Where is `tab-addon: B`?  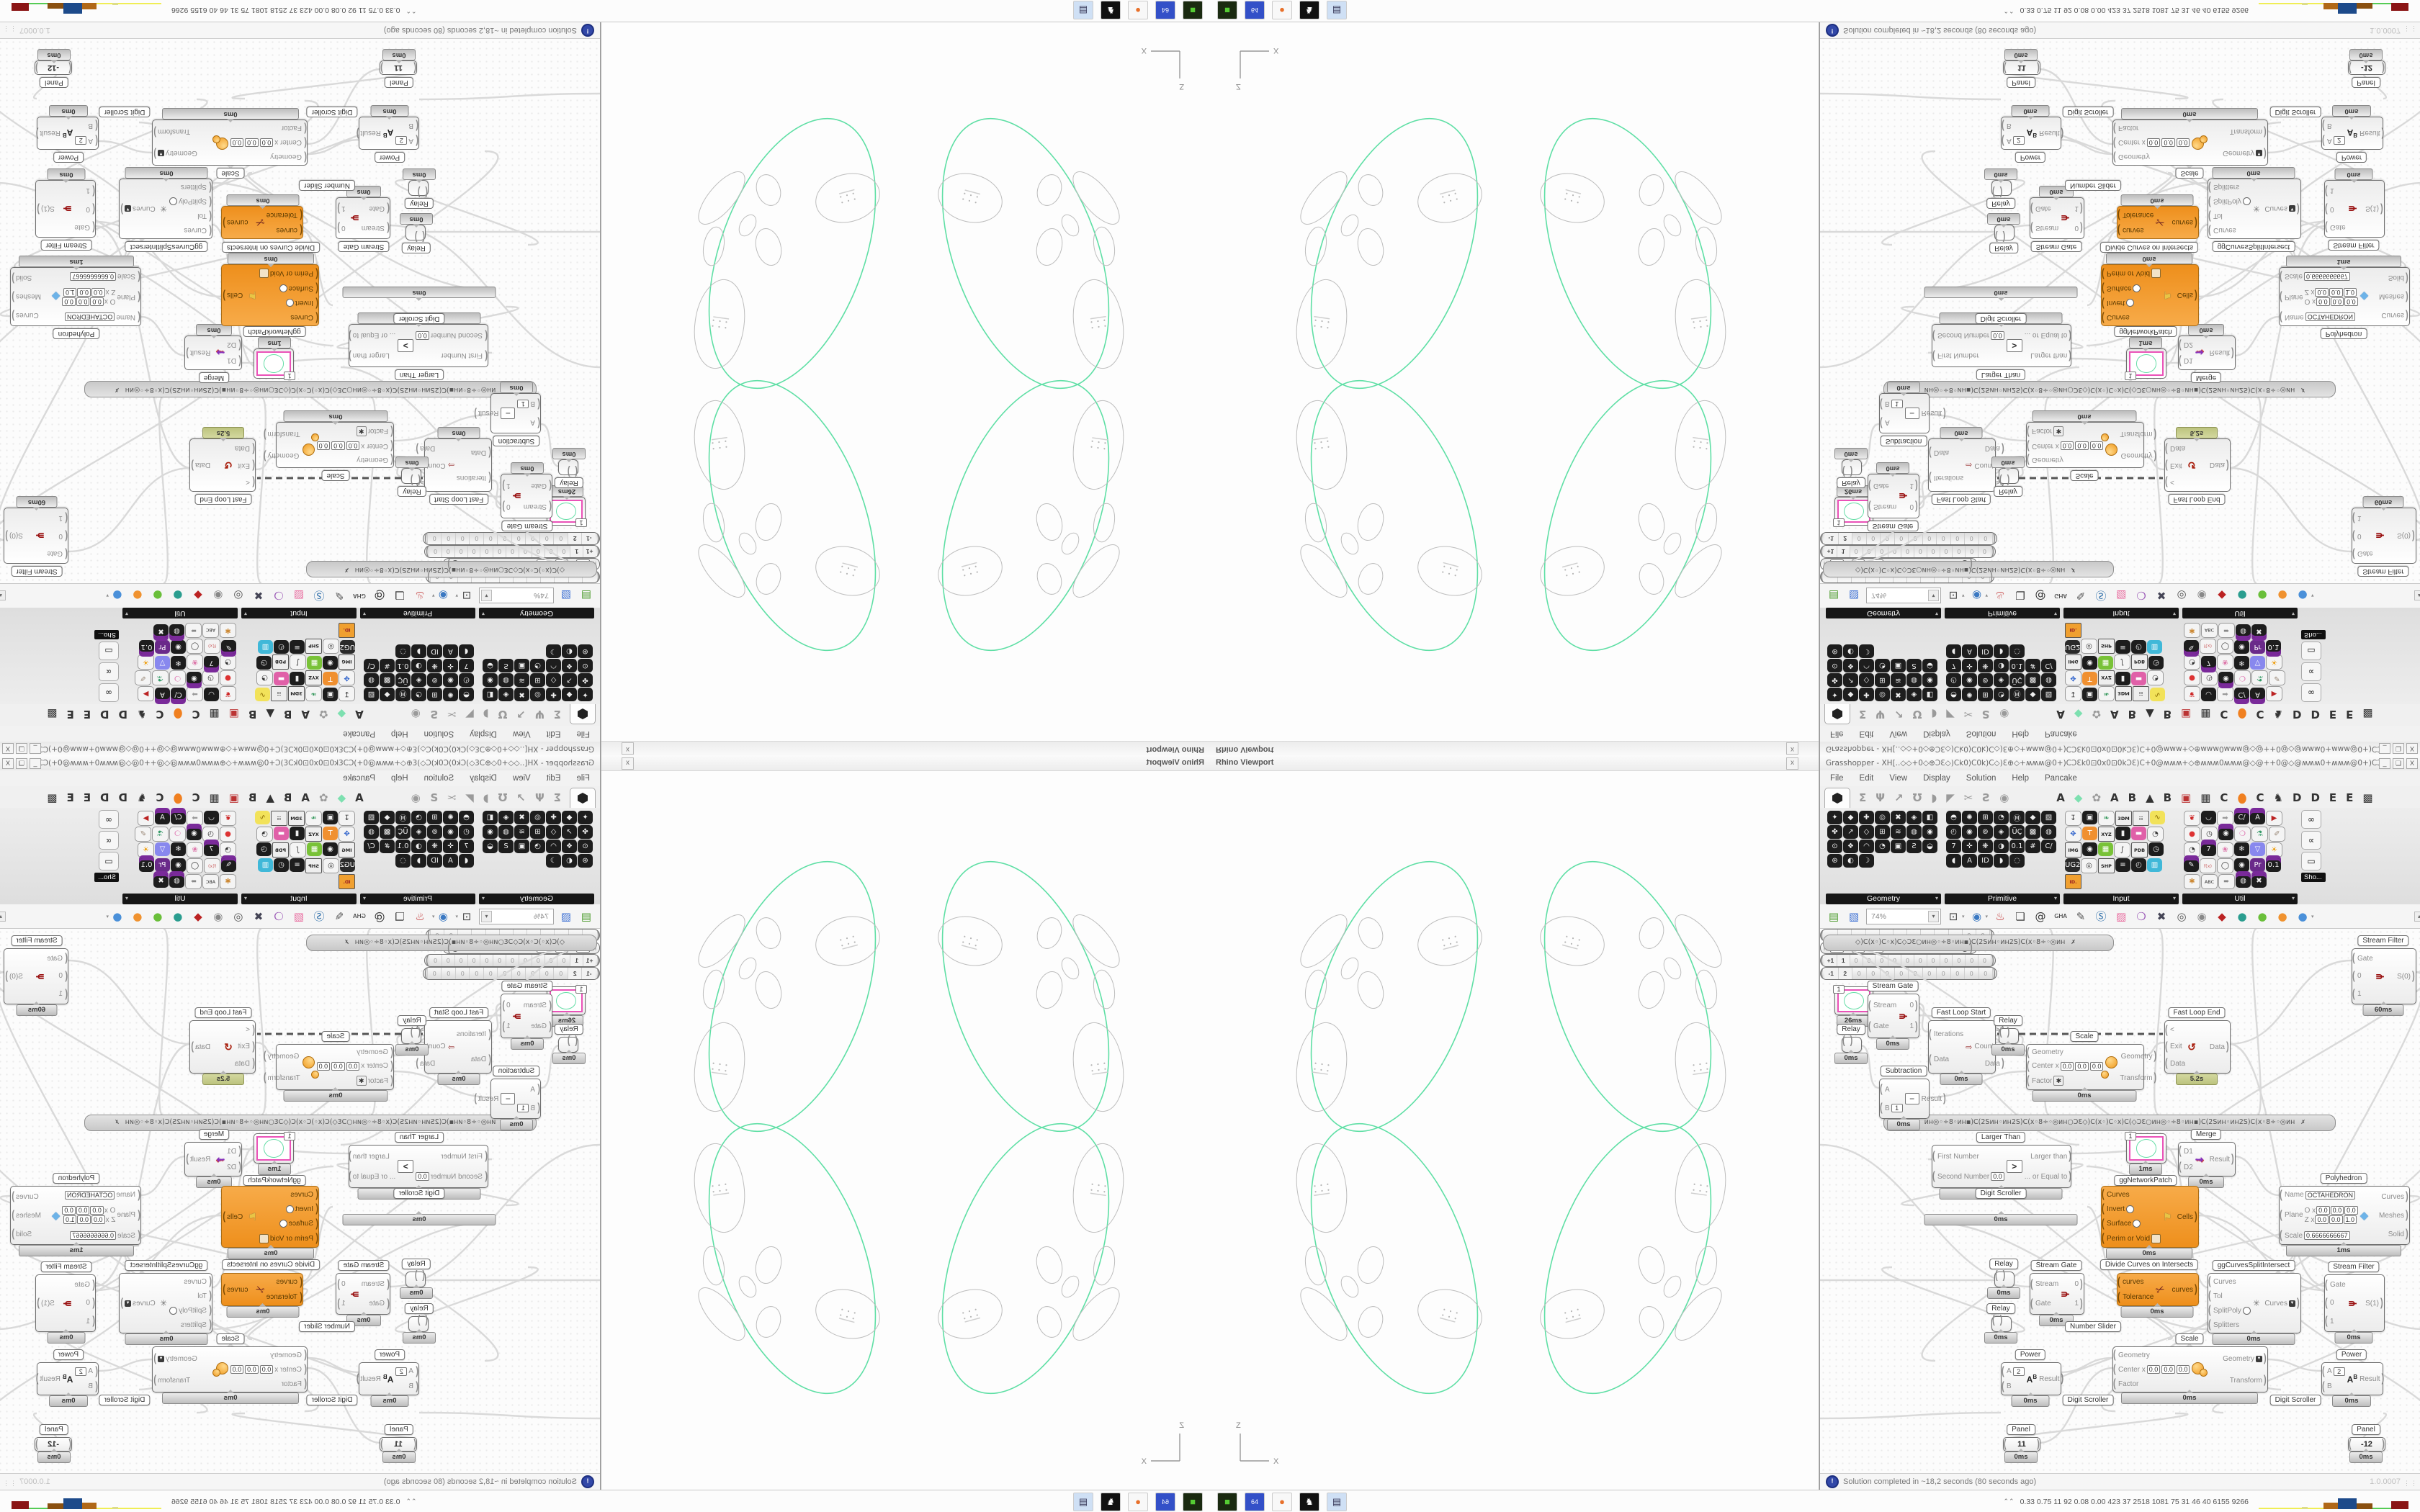 tab-addon: B is located at coordinates (287, 714).